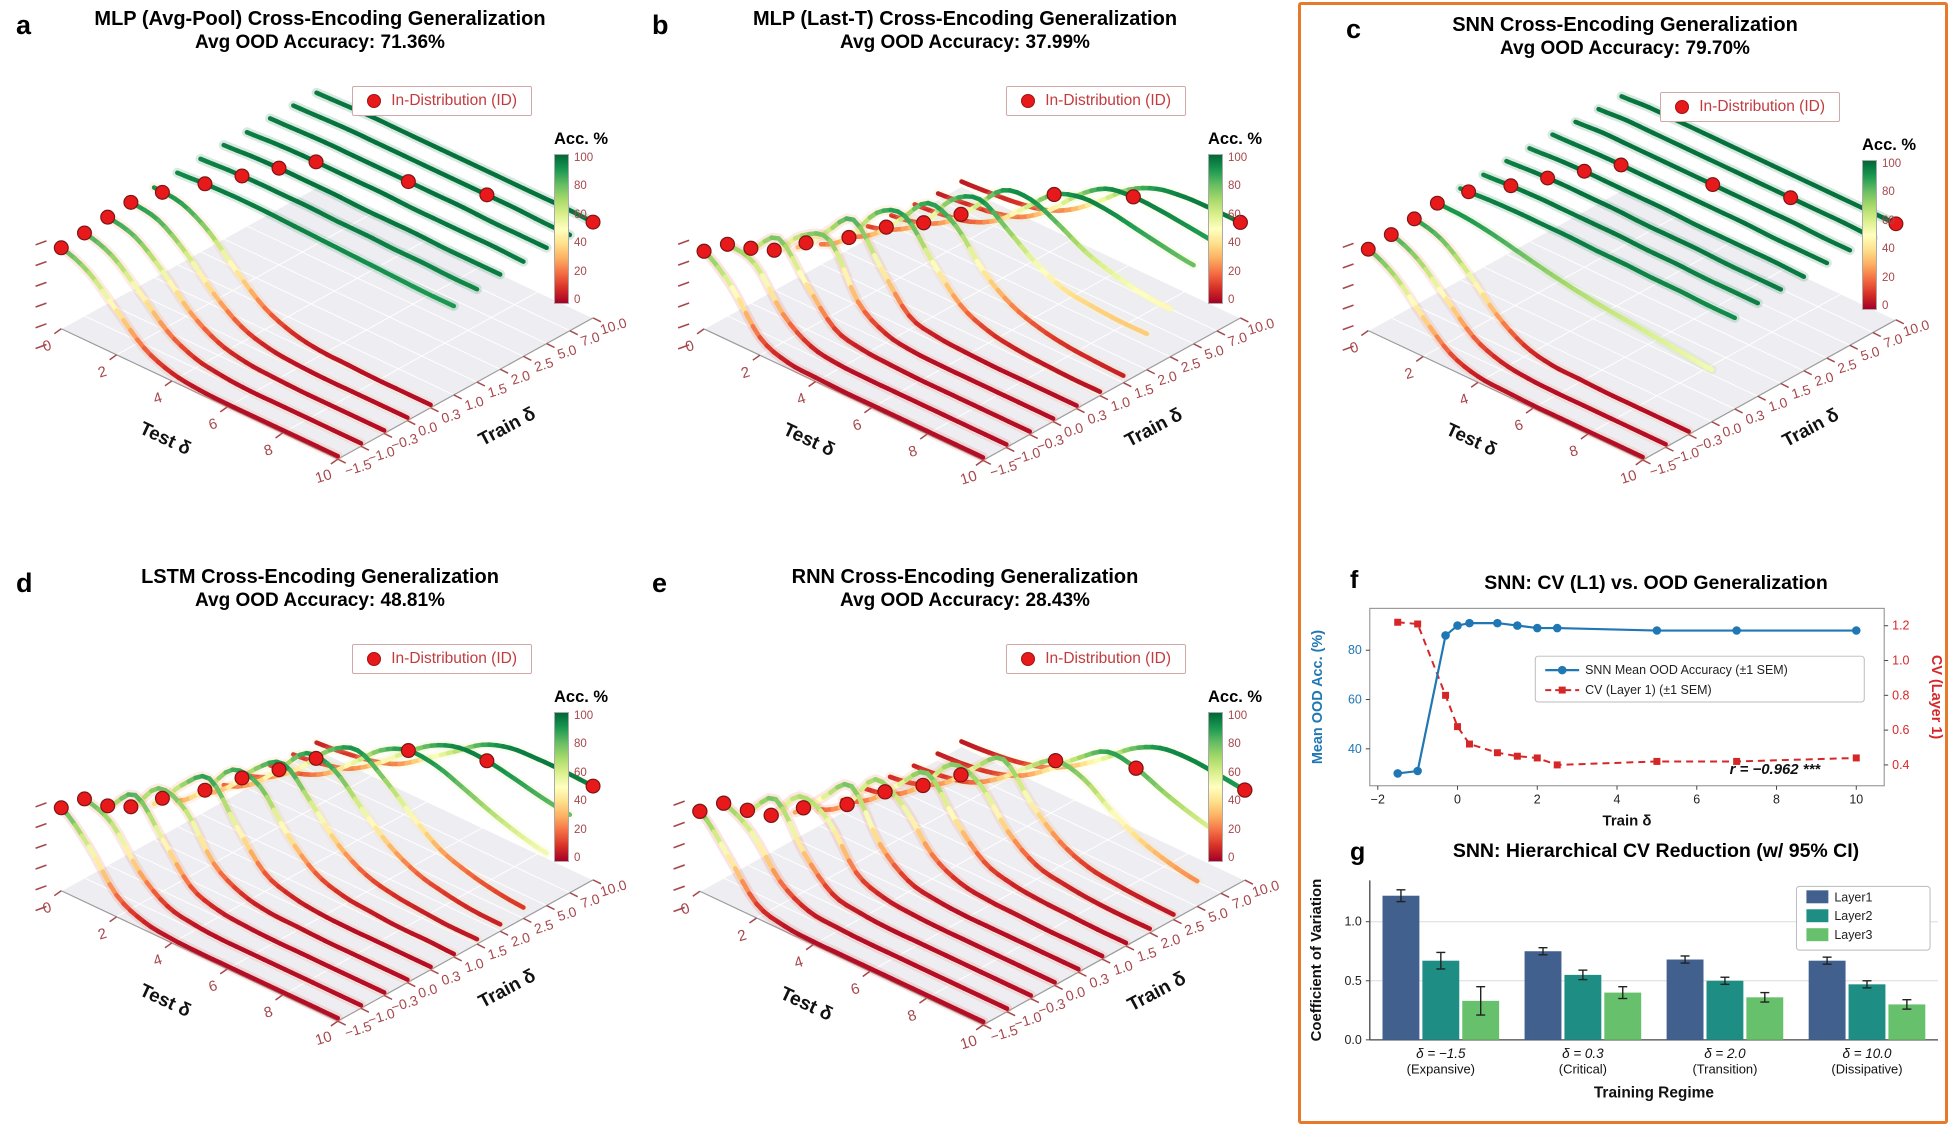  What do you see at coordinates (1776, 800) in the screenshot?
I see `x-tick-label: 8` at bounding box center [1776, 800].